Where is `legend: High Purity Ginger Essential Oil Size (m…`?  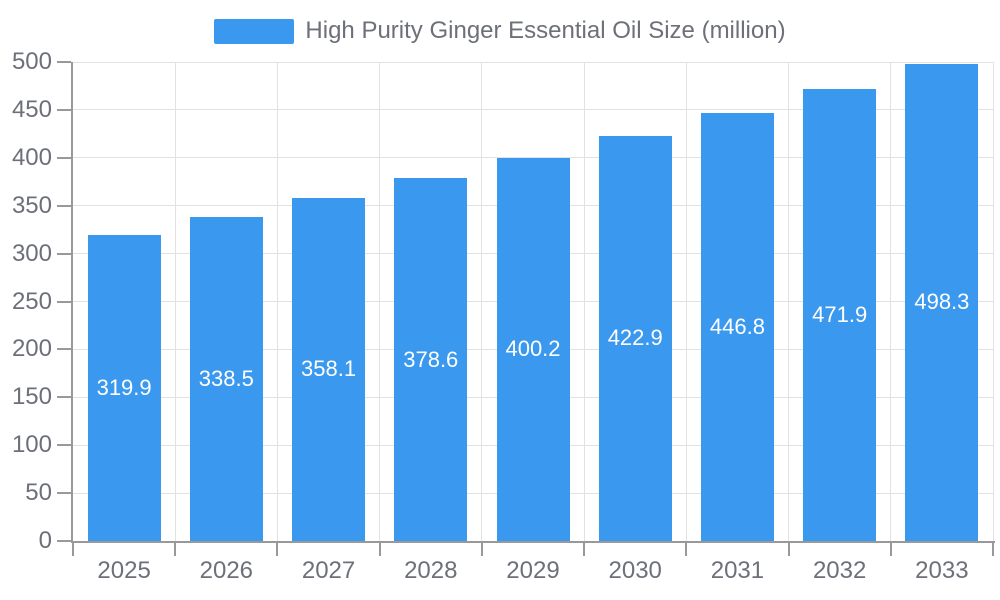
legend: High Purity Ginger Essential Oil Size (m… is located at coordinates (500, 31).